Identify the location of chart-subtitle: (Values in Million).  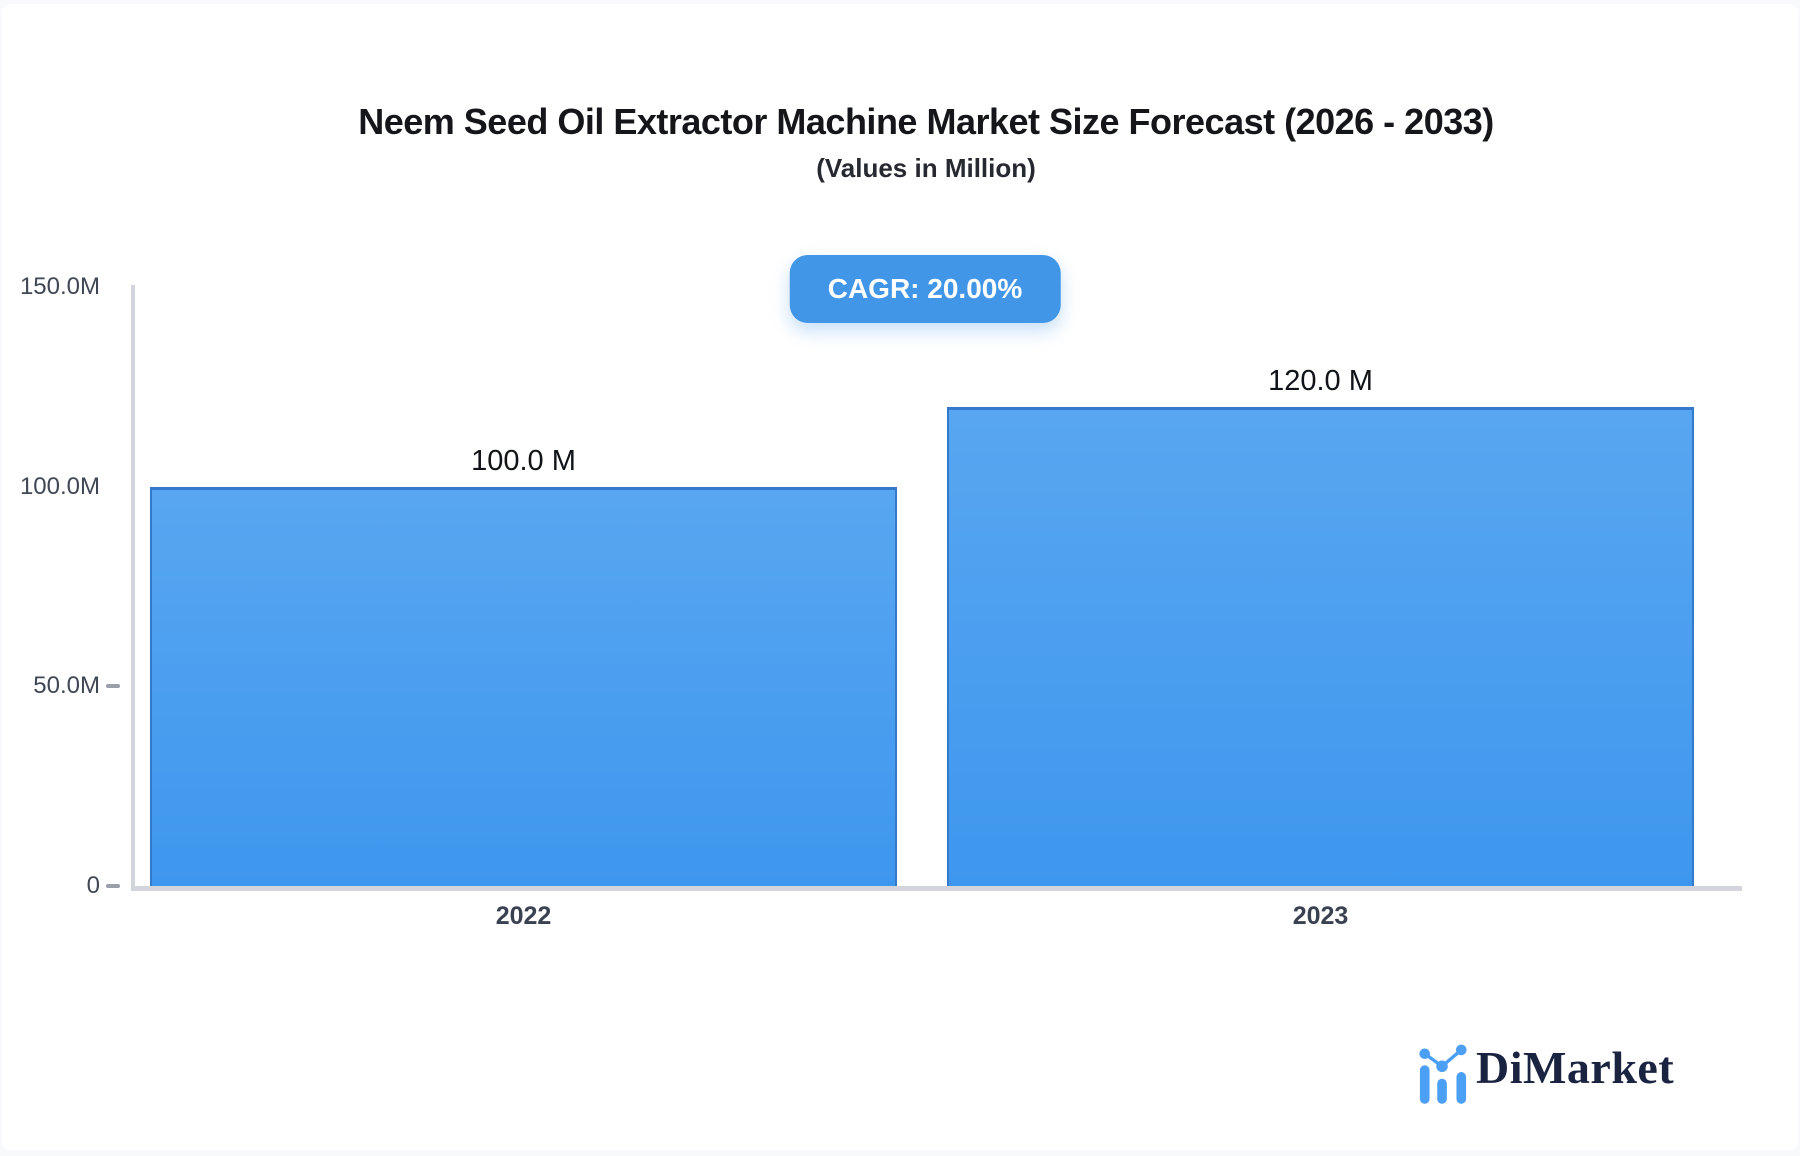
(926, 168).